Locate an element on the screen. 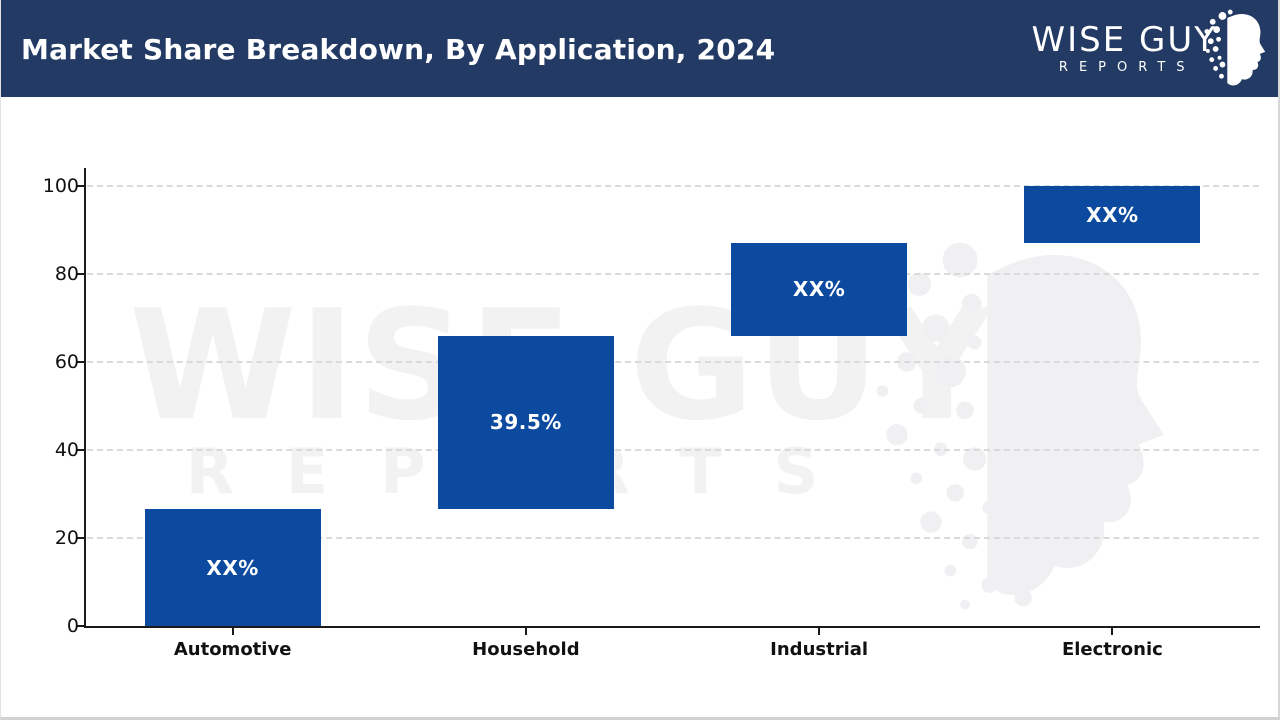  y-axis-tick-label: 20 is located at coordinates (66, 538).